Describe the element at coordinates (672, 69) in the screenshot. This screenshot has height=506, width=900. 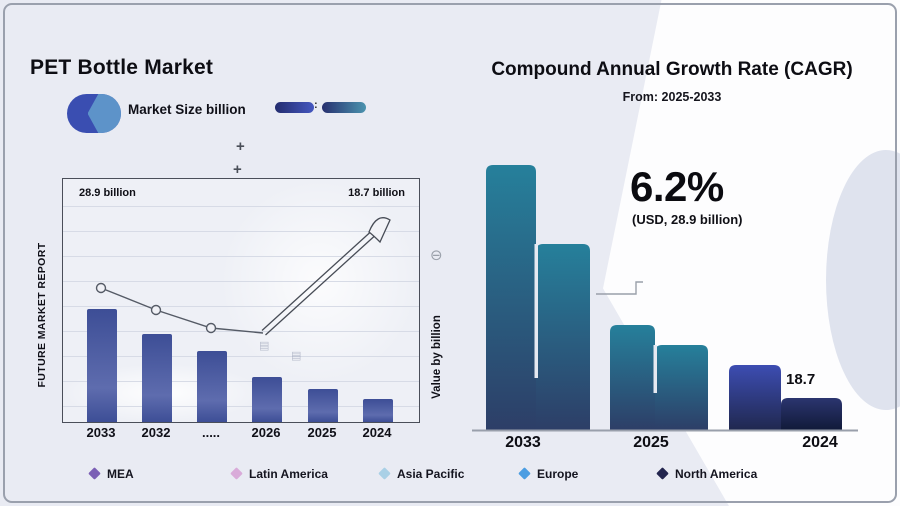
I see `cagr-title: Compound Annual Growth Rate (CAGR)` at that location.